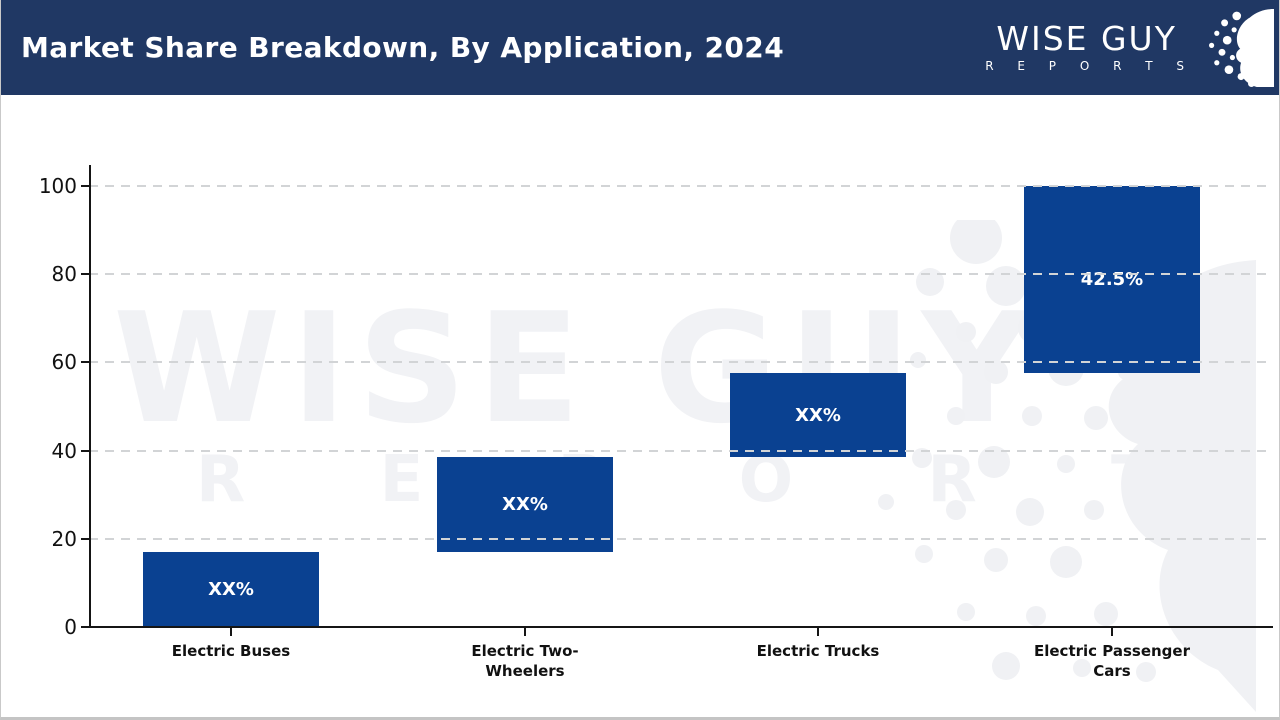  I want to click on y-tick-label: 80, so click(64, 274).